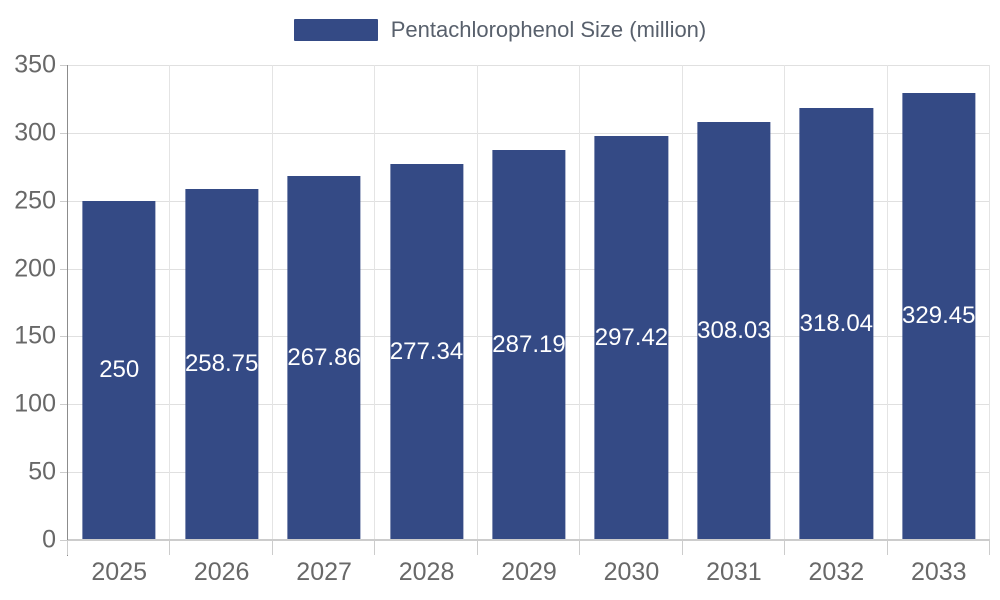 The width and height of the screenshot is (1000, 600). I want to click on bar-slot: 287.19, so click(529, 302).